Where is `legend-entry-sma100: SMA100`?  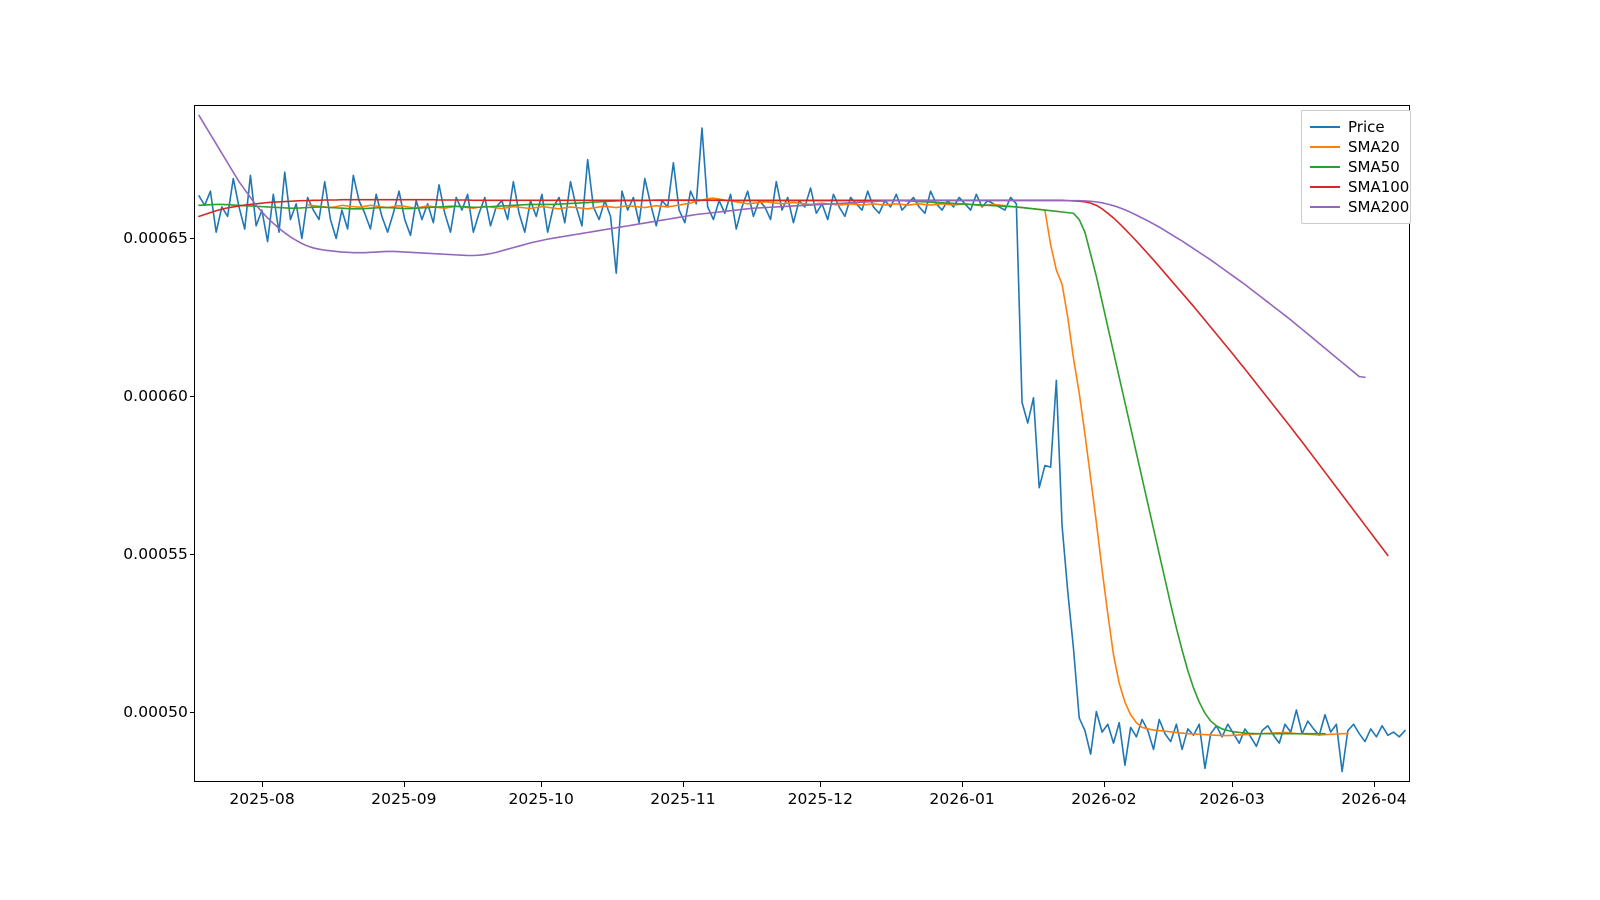 legend-entry-sma100: SMA100 is located at coordinates (1359, 187).